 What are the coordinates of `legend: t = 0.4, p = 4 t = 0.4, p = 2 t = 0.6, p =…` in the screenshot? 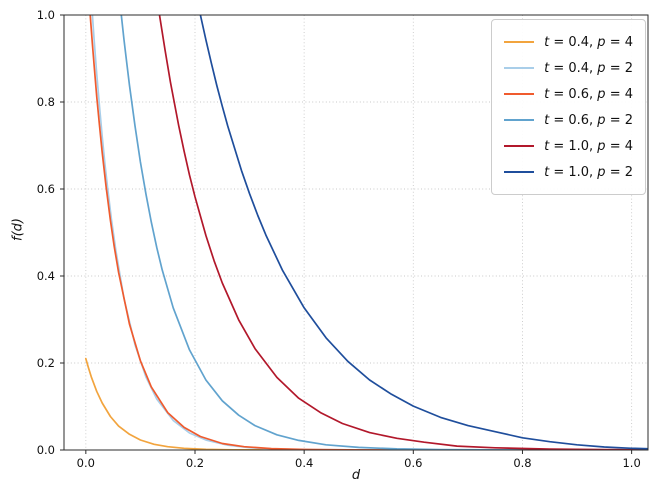 It's located at (568, 107).